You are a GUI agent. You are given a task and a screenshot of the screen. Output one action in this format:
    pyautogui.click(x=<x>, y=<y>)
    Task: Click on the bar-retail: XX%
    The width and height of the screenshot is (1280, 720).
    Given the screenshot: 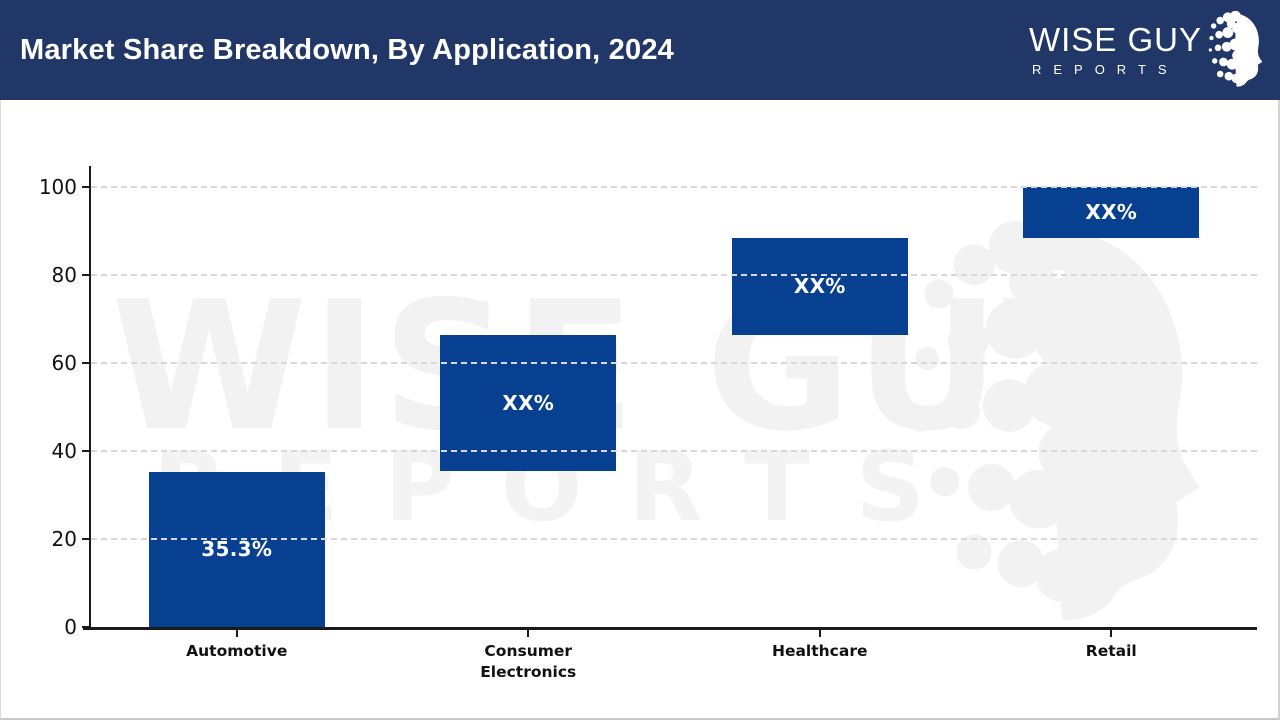 What is the action you would take?
    pyautogui.click(x=1111, y=212)
    